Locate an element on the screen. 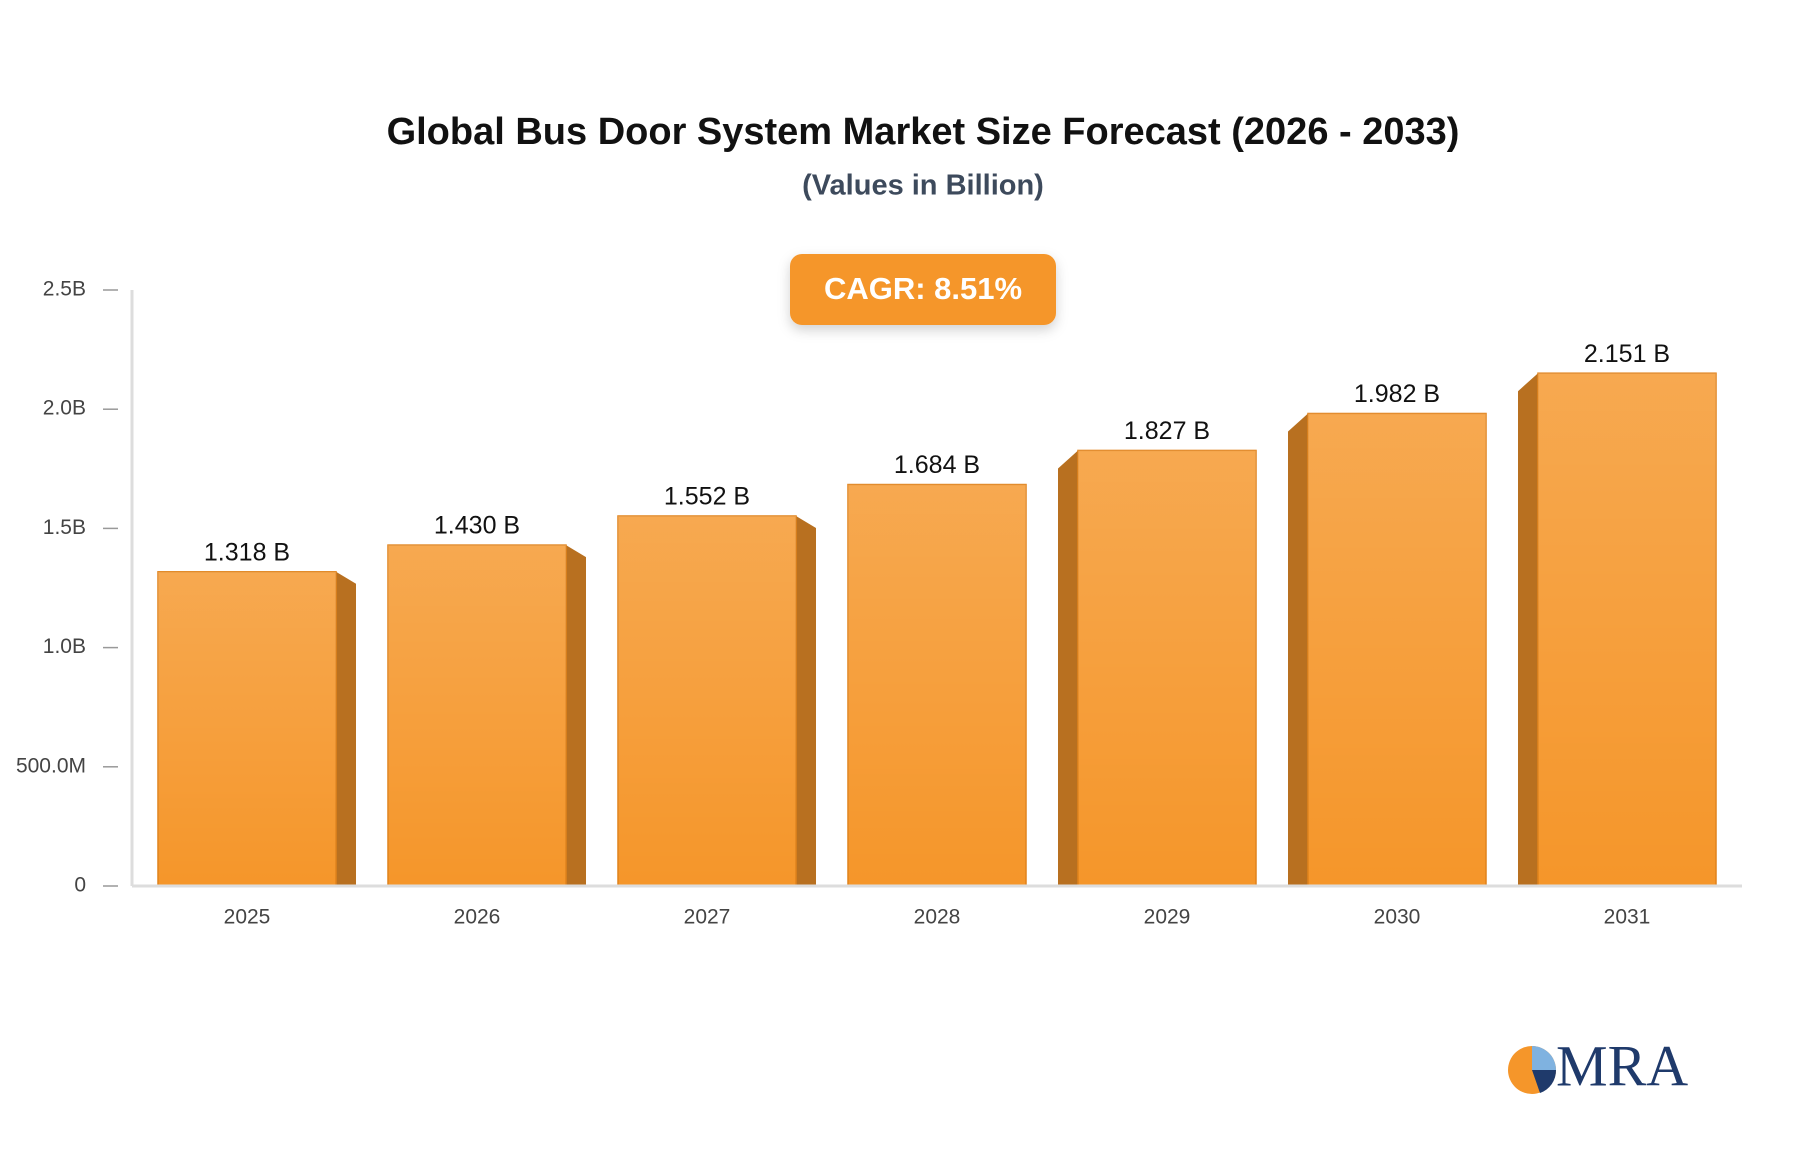 The height and width of the screenshot is (1156, 1800). value-label: 1.982 B is located at coordinates (1397, 394).